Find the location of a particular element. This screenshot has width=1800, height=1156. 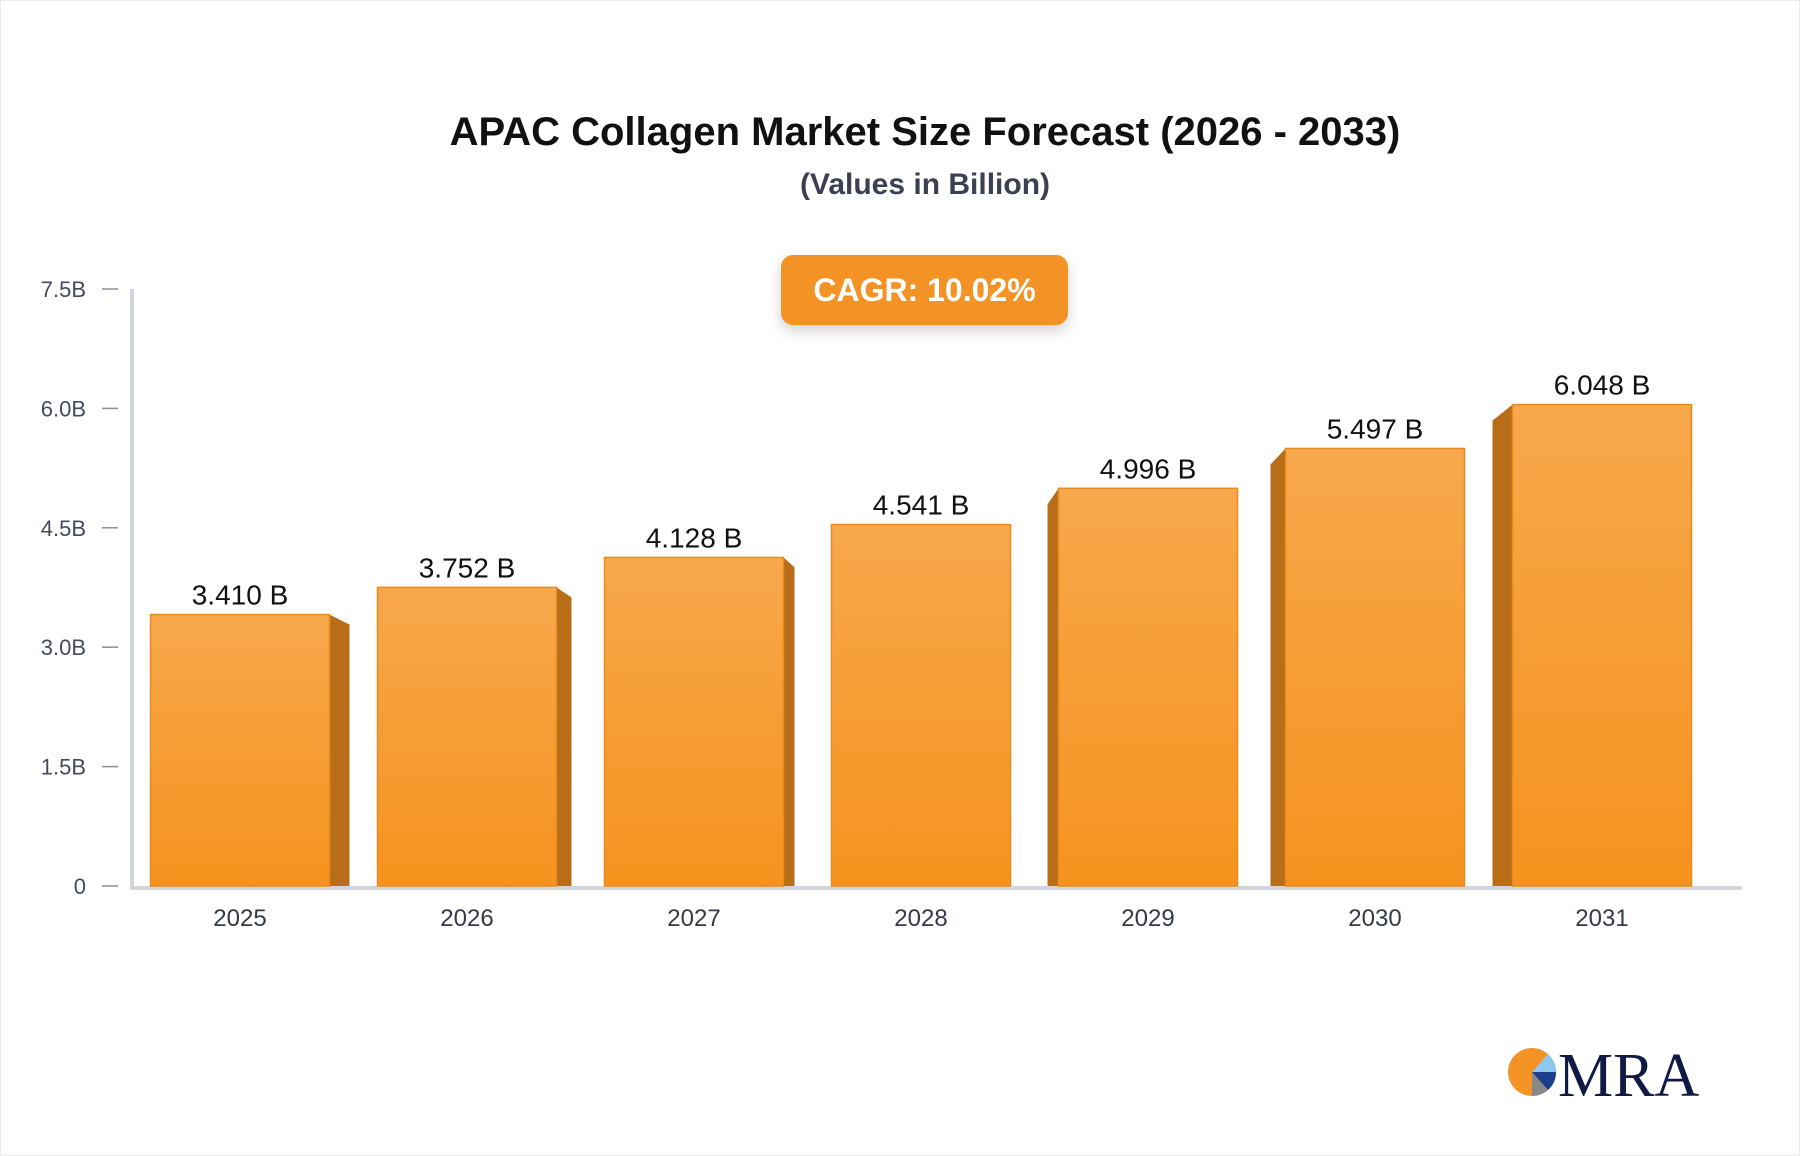

y-tick-label: 7.5B is located at coordinates (63, 289).